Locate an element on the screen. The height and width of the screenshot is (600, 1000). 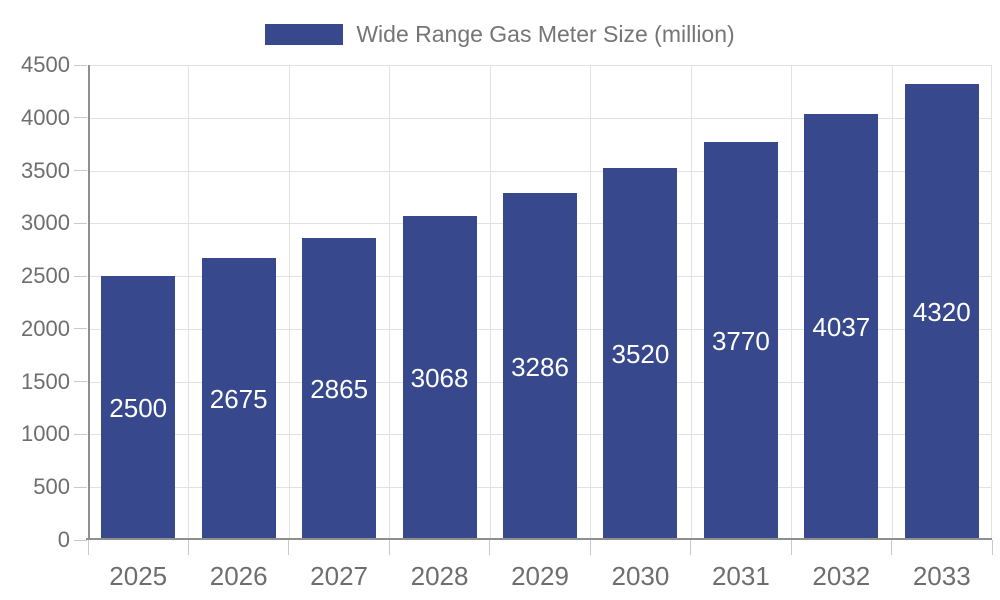
x-axis-label: 2031 is located at coordinates (740, 576).